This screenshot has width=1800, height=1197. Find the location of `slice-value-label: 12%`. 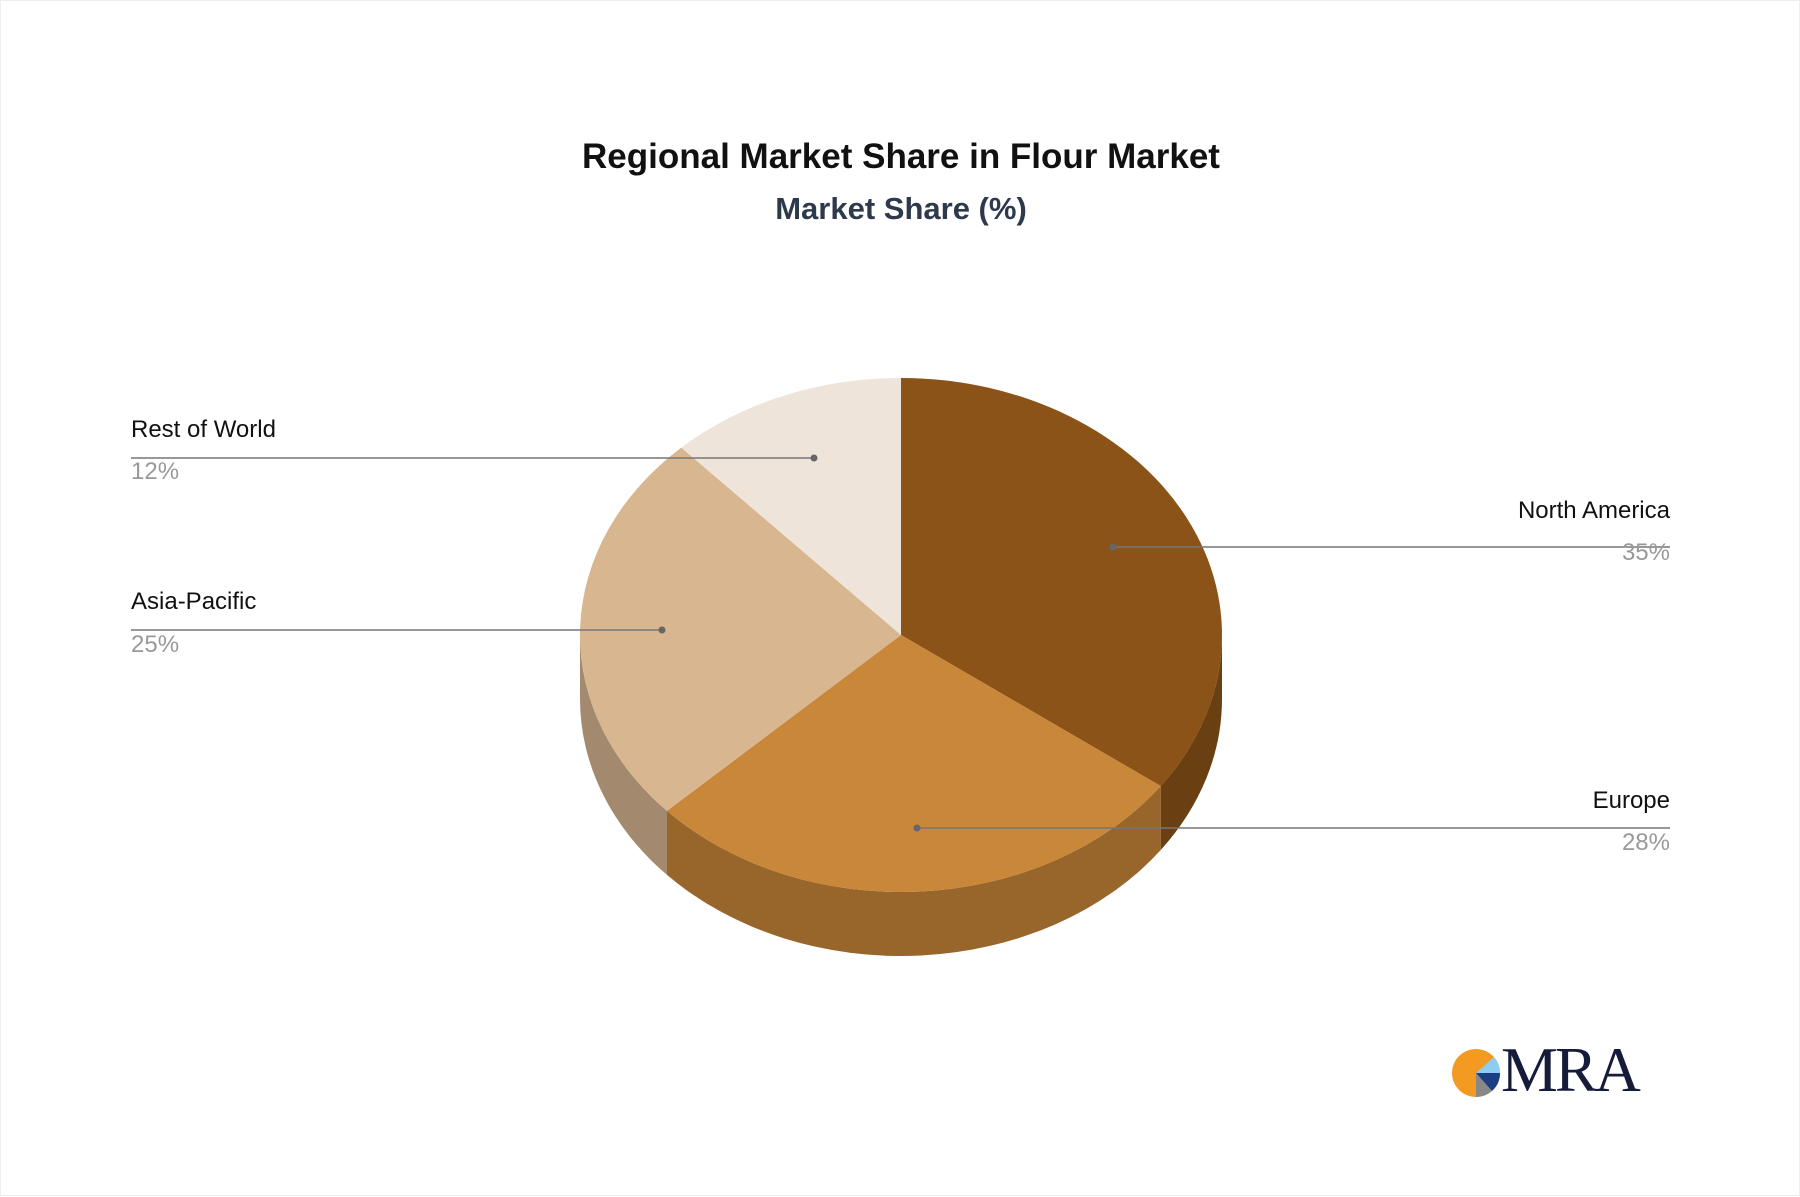

slice-value-label: 12% is located at coordinates (155, 471).